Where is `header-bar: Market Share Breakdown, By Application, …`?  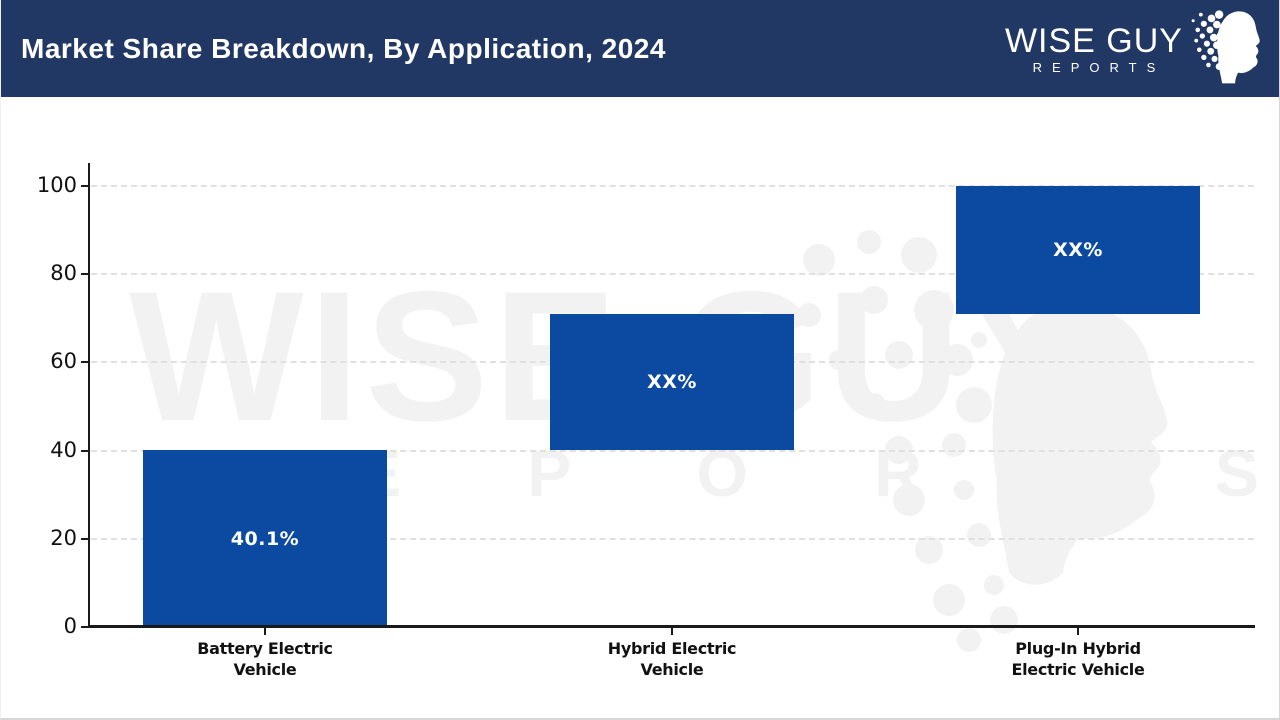
header-bar: Market Share Breakdown, By Application, … is located at coordinates (640, 48).